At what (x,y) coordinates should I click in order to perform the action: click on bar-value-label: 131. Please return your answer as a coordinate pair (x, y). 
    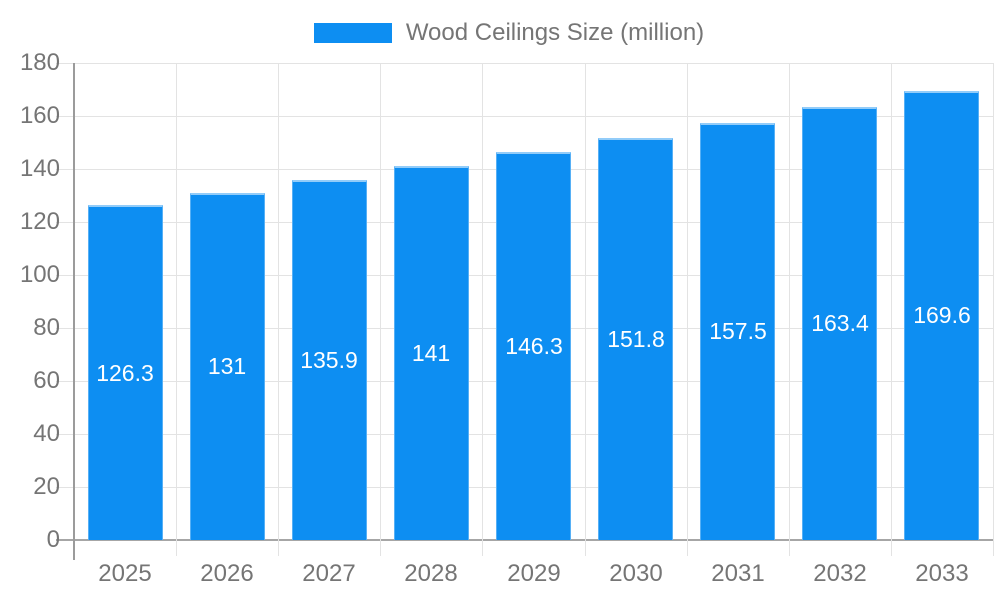
    Looking at the image, I should click on (227, 366).